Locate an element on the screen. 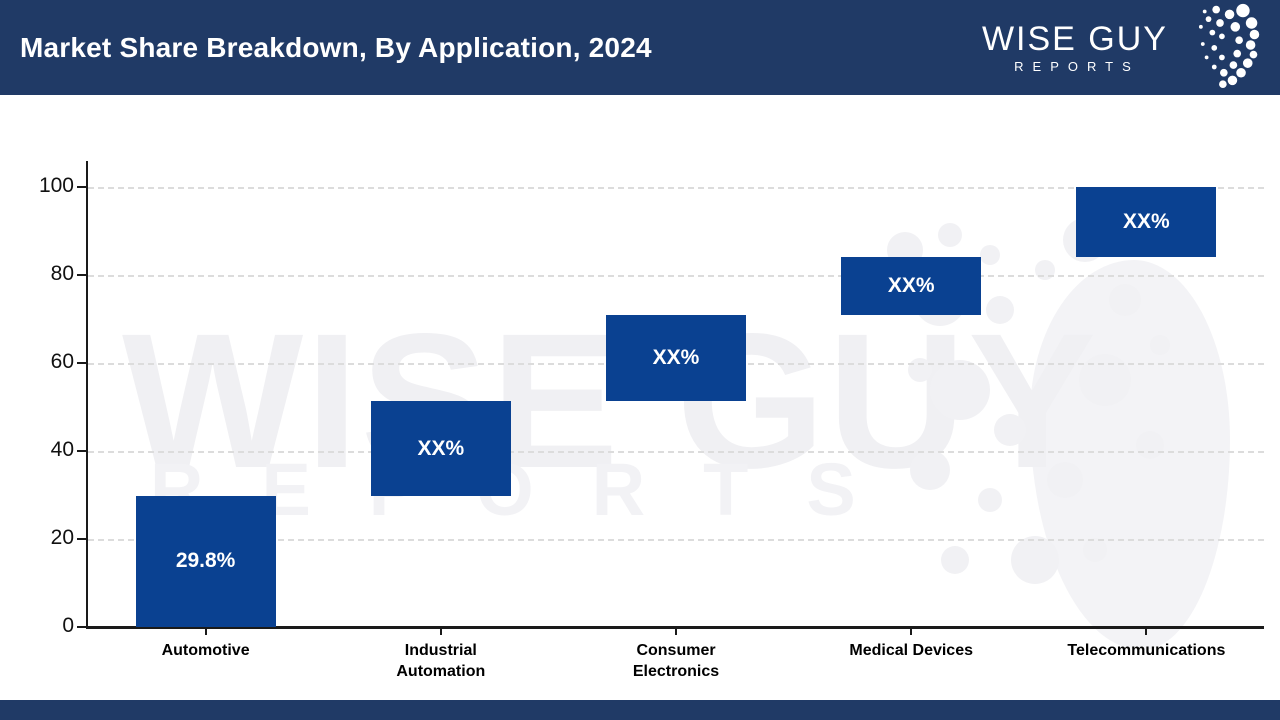  bar-telecommunications: XX% is located at coordinates (1146, 222).